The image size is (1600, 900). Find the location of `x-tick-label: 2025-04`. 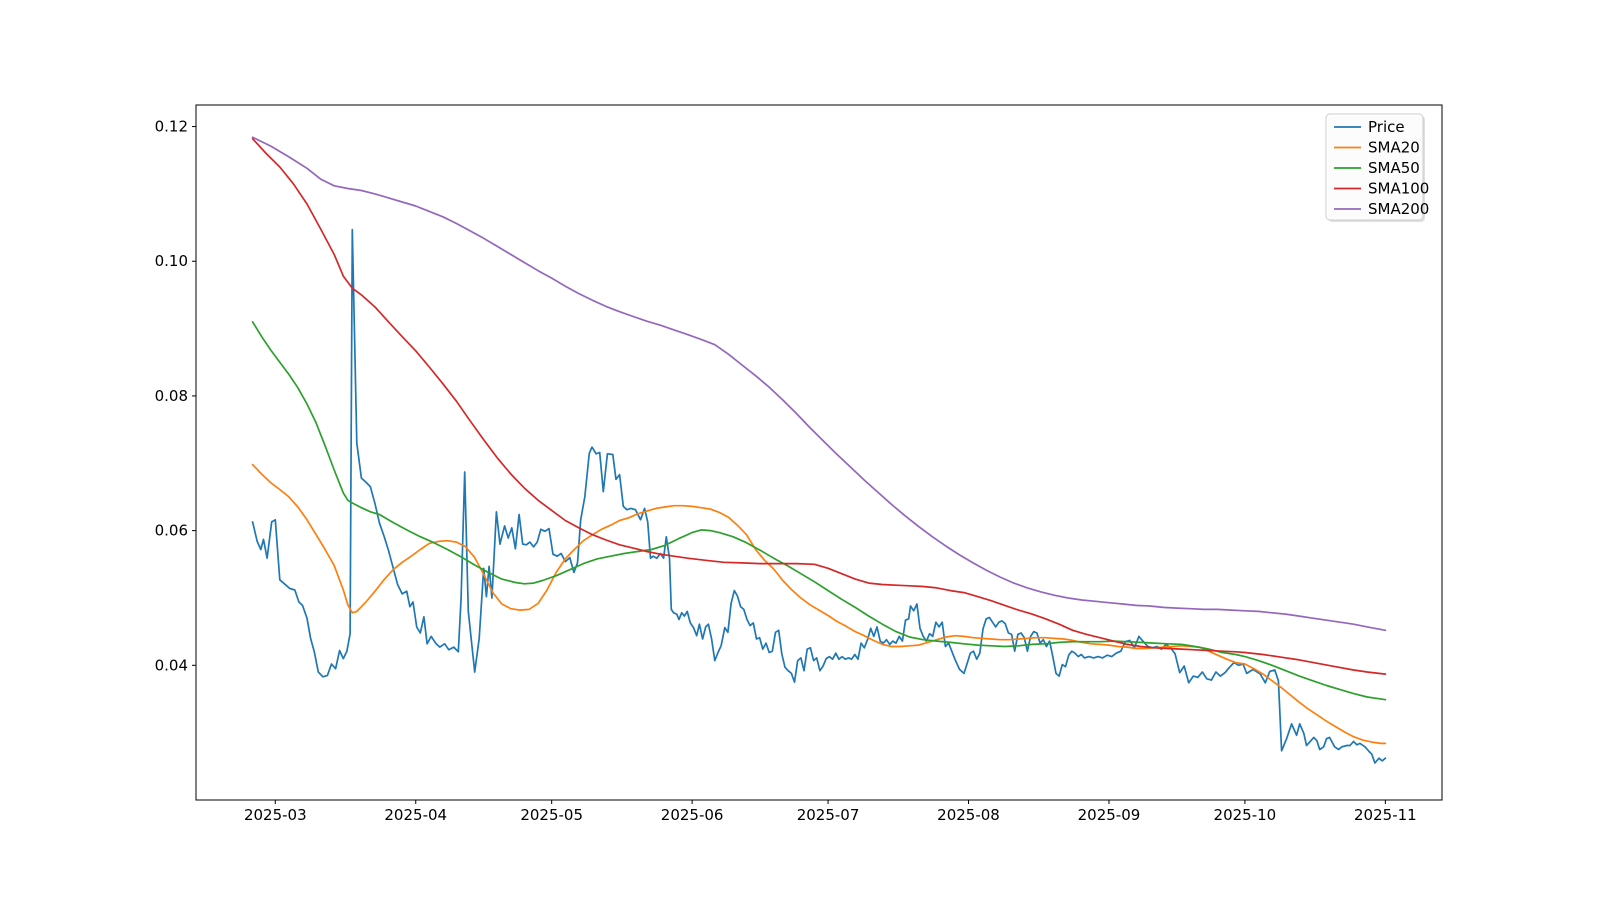

x-tick-label: 2025-04 is located at coordinates (415, 815).